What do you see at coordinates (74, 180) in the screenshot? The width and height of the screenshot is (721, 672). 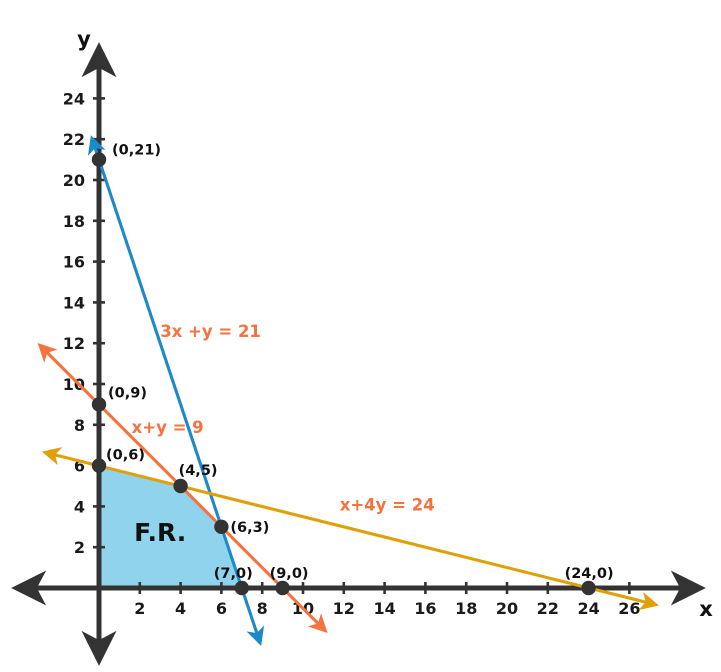 I see `y-tick-label: 20` at bounding box center [74, 180].